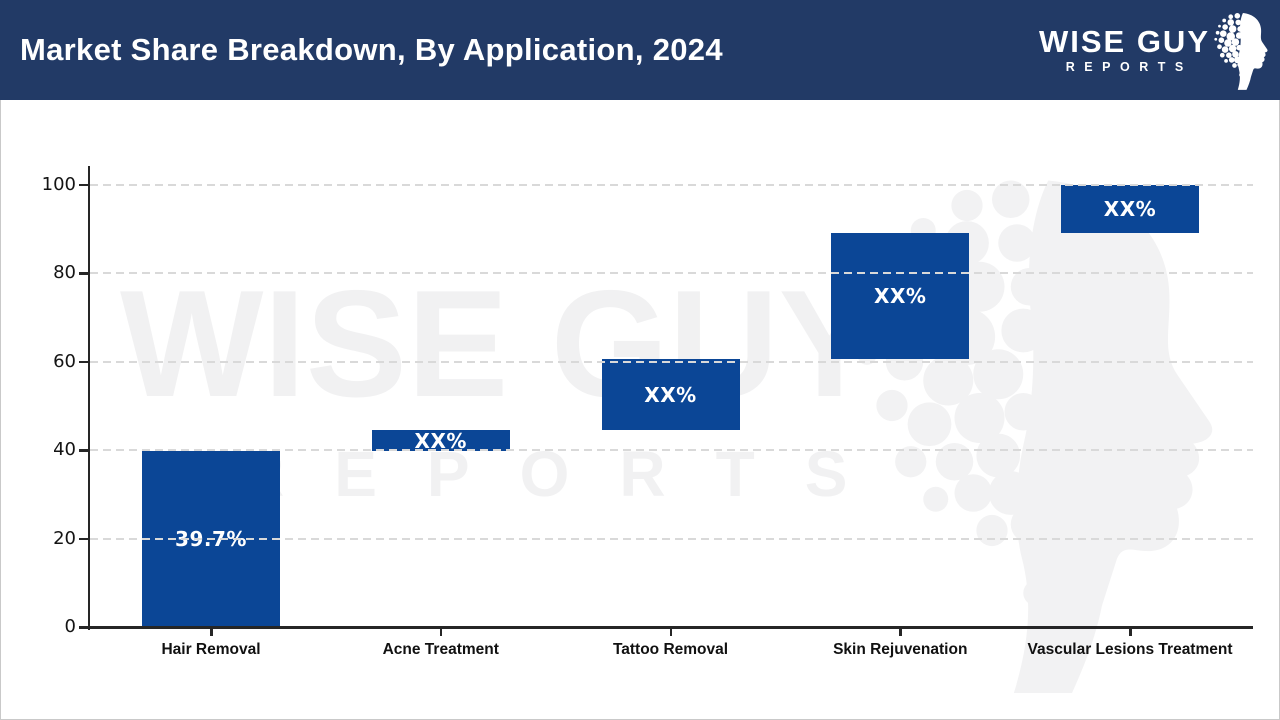 The width and height of the screenshot is (1280, 720). I want to click on bar-tattoo-removal: XX%, so click(670, 395).